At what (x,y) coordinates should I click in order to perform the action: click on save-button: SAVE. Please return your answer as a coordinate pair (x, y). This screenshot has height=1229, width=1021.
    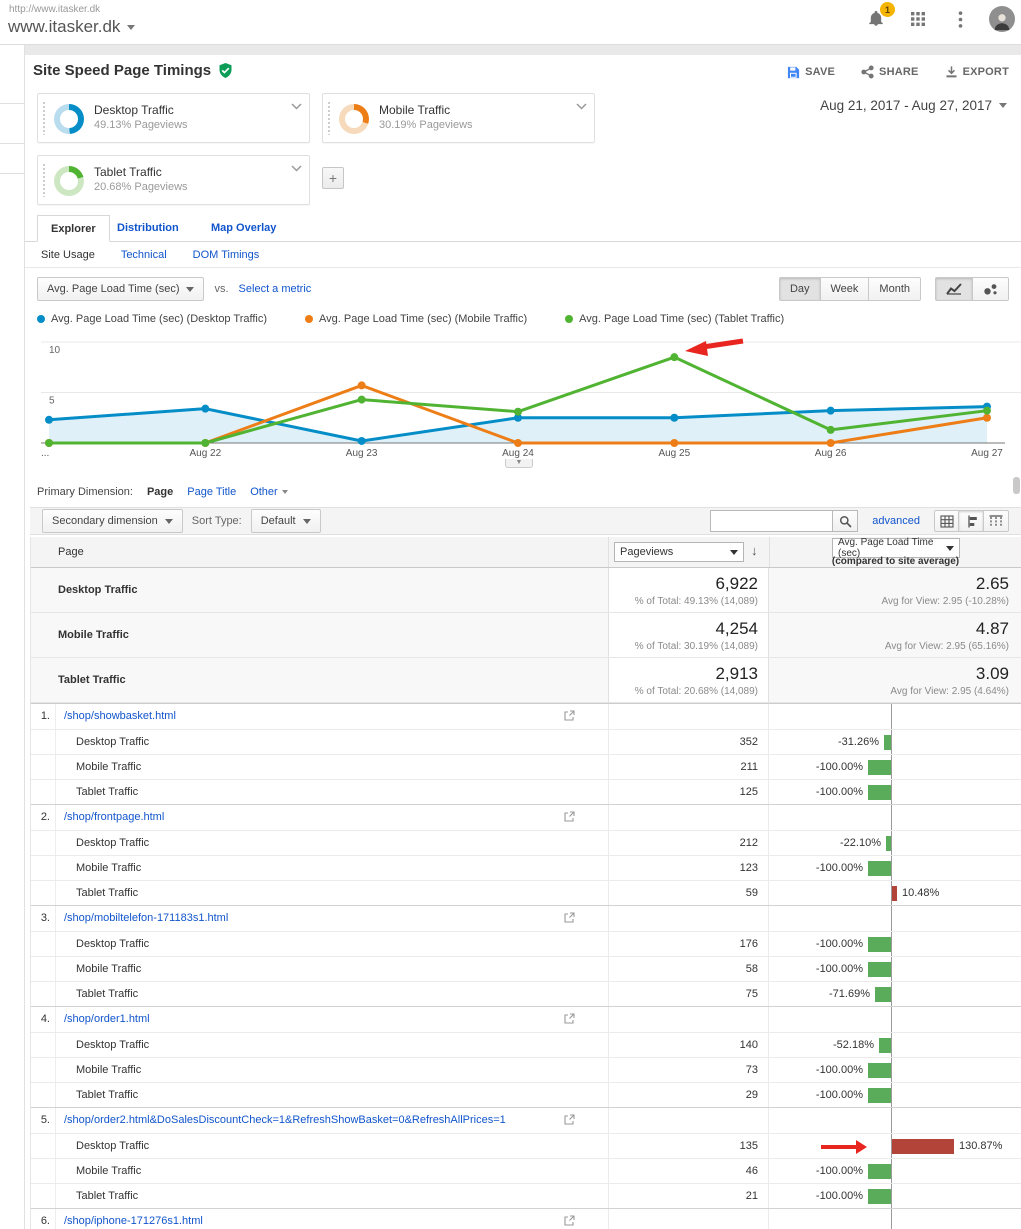
    Looking at the image, I should click on (811, 72).